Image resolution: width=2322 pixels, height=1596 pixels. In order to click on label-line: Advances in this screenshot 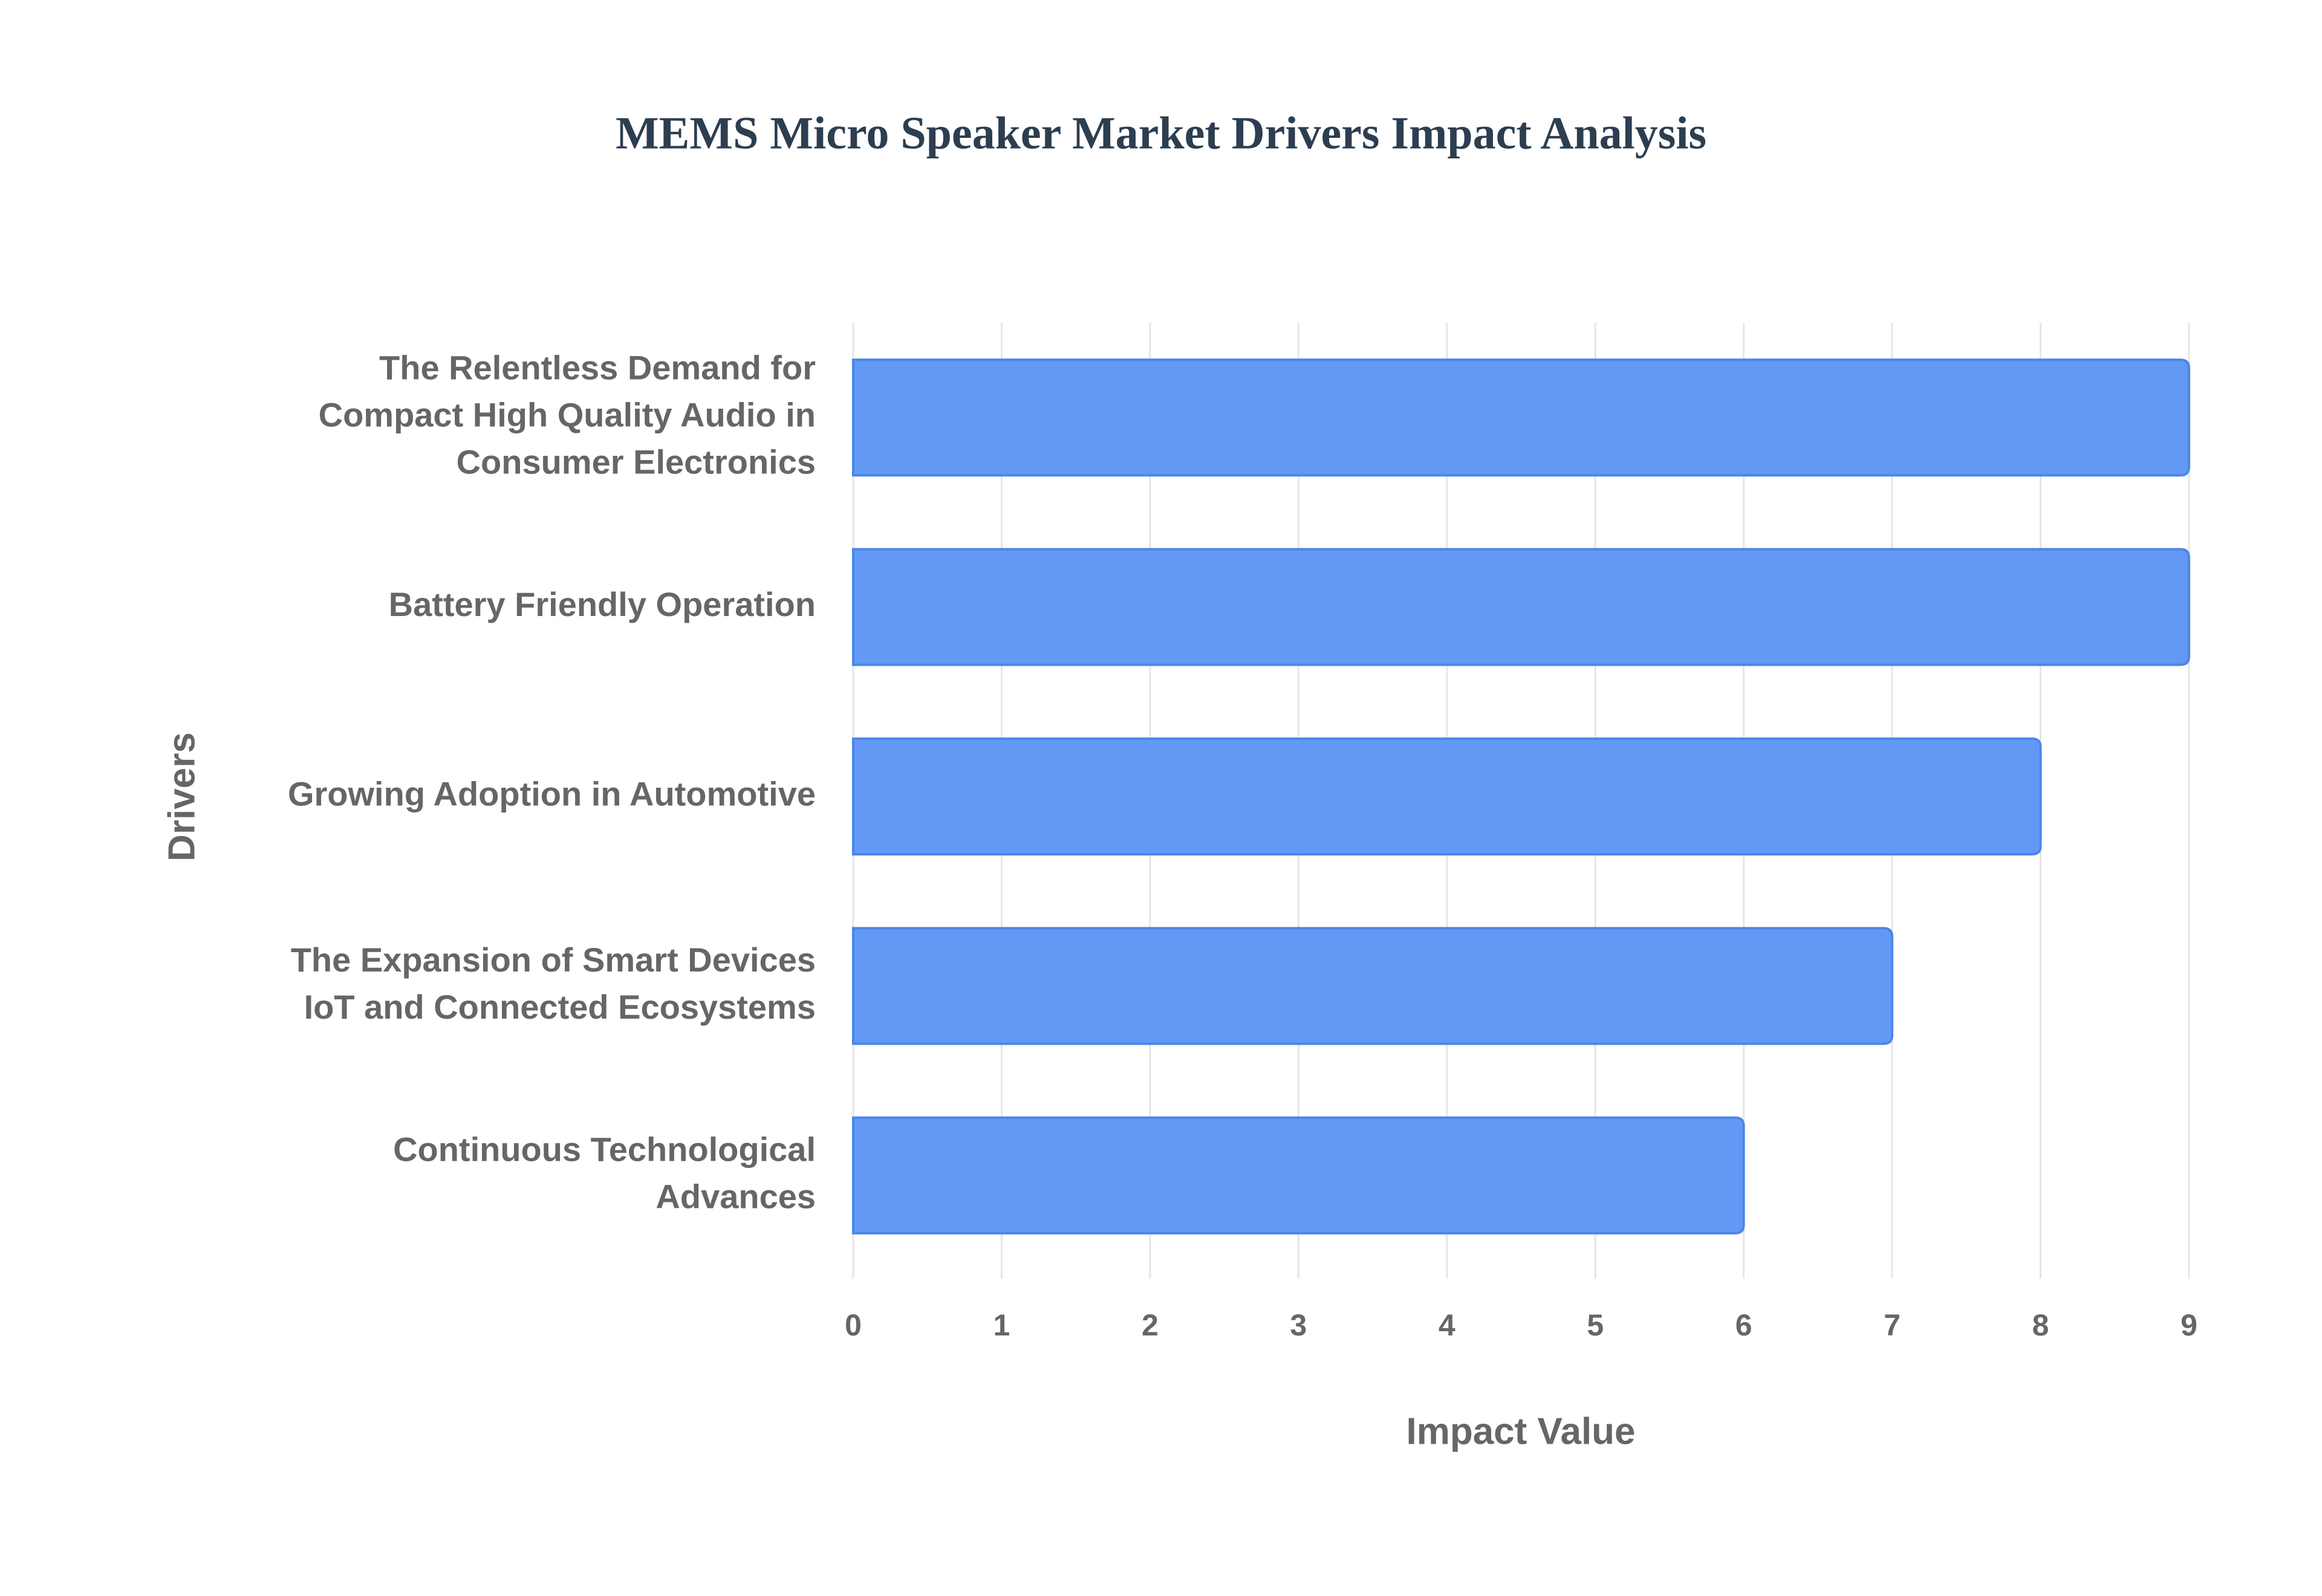, I will do `click(735, 1196)`.